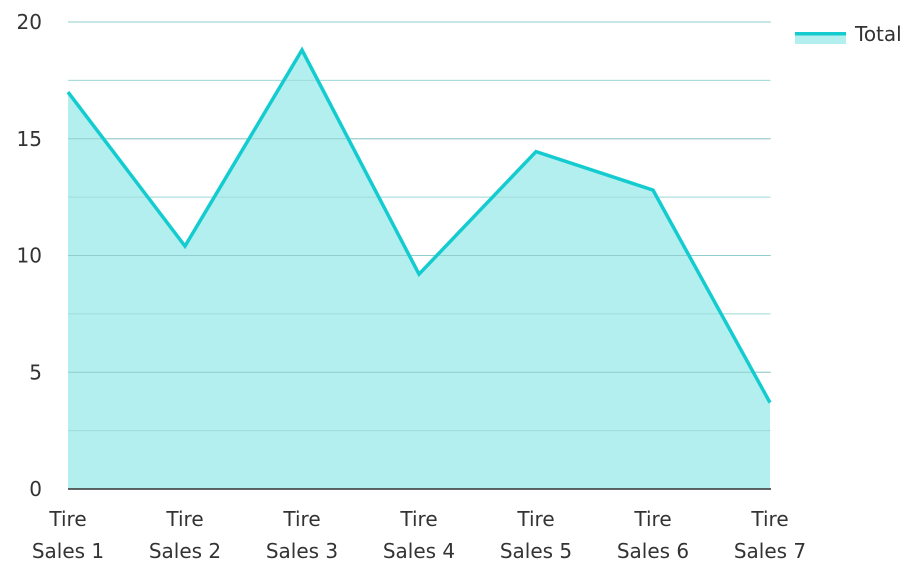 This screenshot has height=561, width=911. What do you see at coordinates (35, 372) in the screenshot?
I see `y-tick-label-5: 5` at bounding box center [35, 372].